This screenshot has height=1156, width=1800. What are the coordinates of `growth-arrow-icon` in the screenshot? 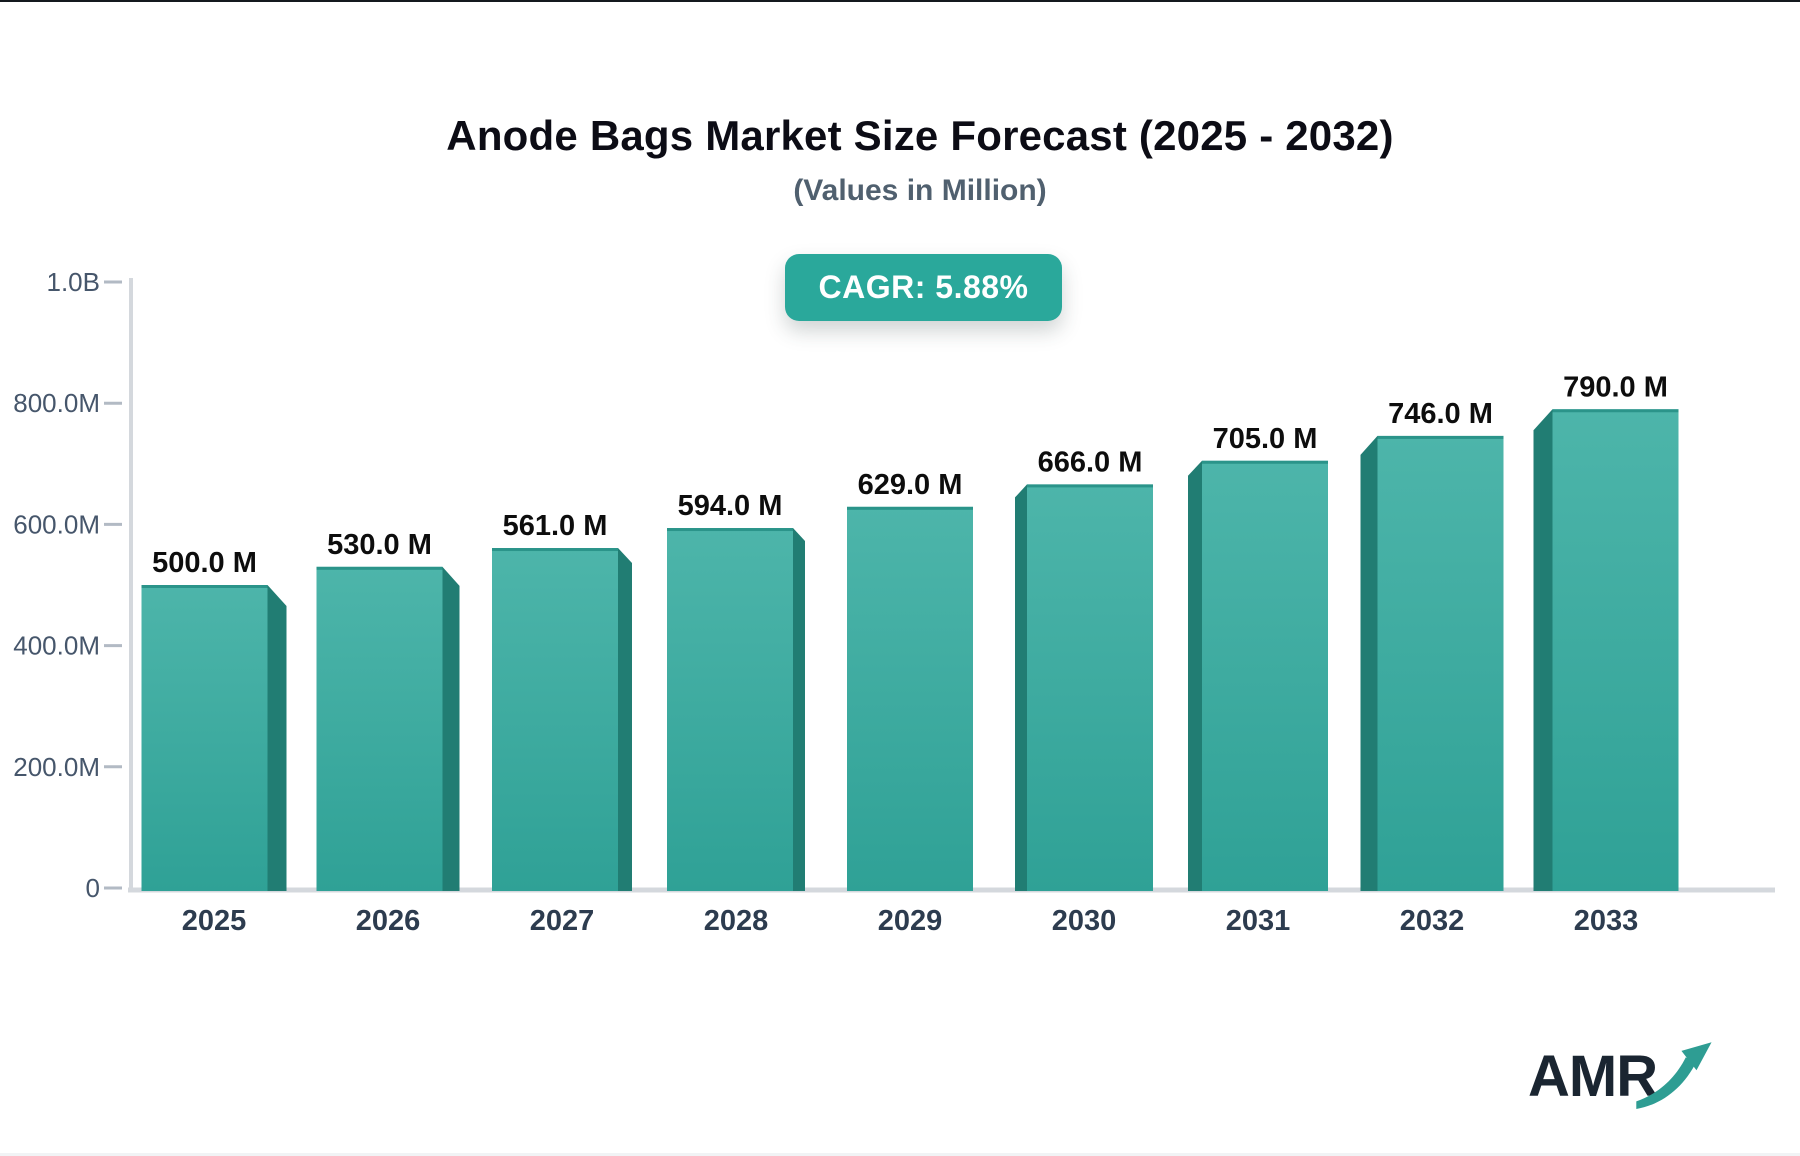 It's located at (1674, 1075).